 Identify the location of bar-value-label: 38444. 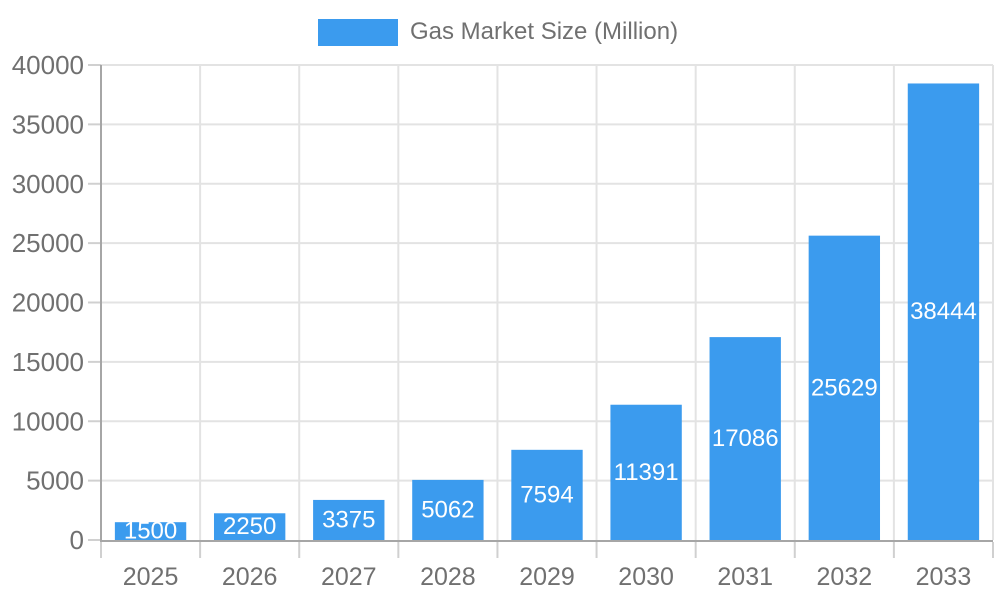
(943, 311).